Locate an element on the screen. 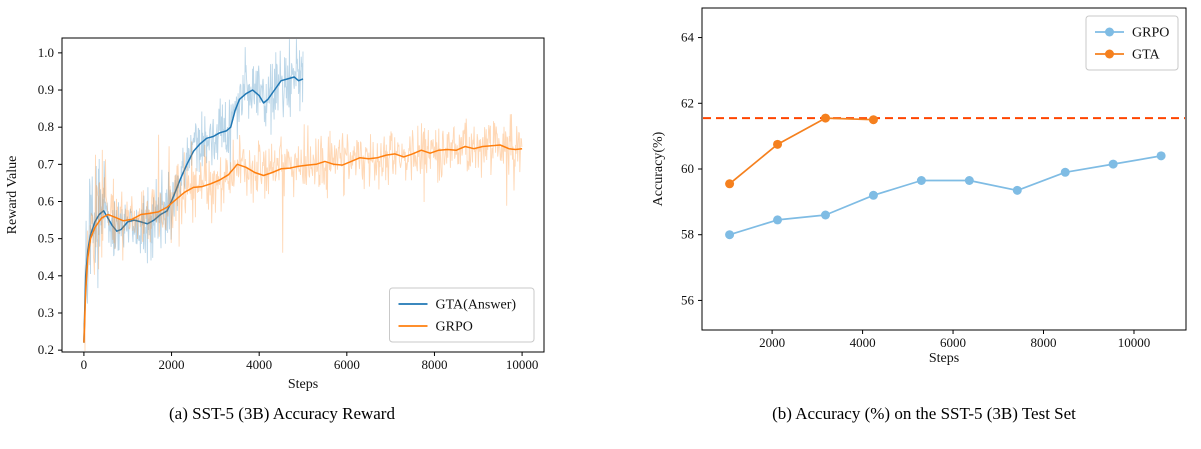 The image size is (1201, 449). y-tick-label: 1.0 is located at coordinates (46, 52).